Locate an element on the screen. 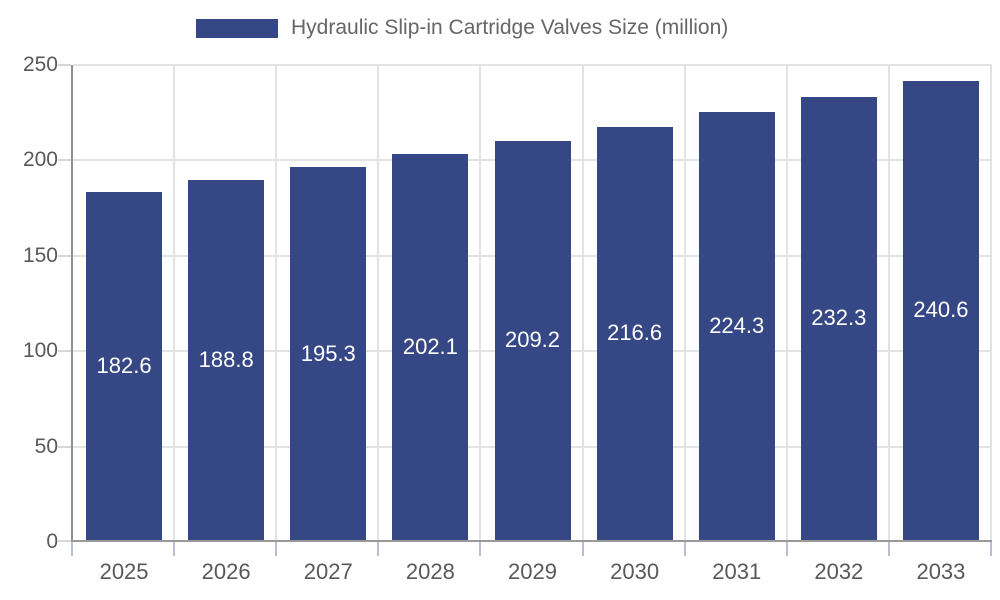  bar-value-label: 195.3 is located at coordinates (328, 353).